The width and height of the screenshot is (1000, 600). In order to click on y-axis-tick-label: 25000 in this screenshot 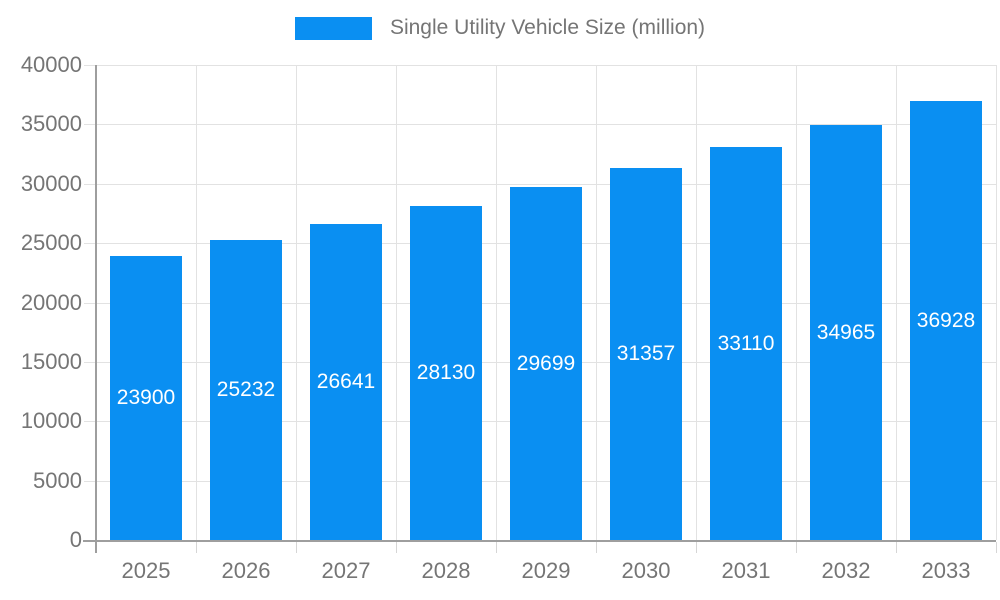, I will do `click(51, 242)`.